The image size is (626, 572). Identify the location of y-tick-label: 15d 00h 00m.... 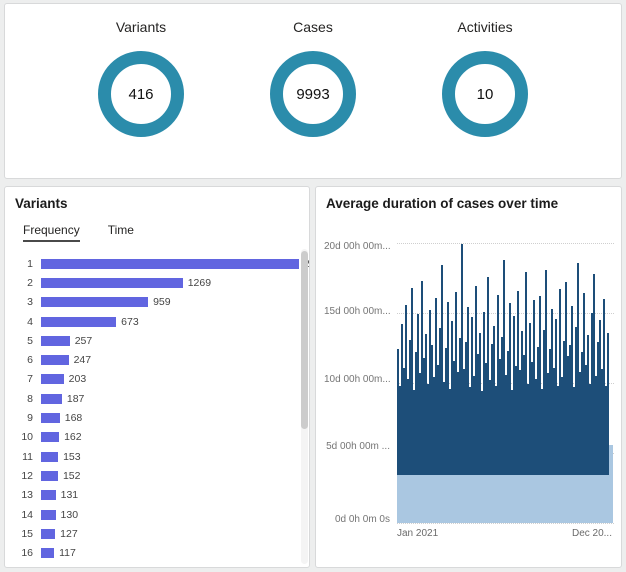
(357, 312).